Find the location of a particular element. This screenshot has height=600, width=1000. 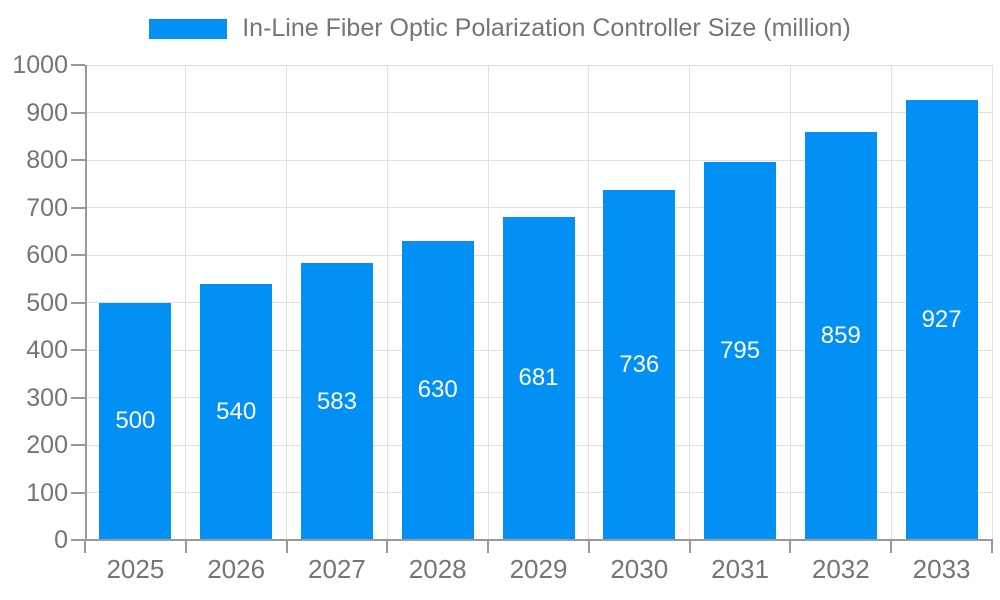

y-axis-label: 600 is located at coordinates (47, 255).